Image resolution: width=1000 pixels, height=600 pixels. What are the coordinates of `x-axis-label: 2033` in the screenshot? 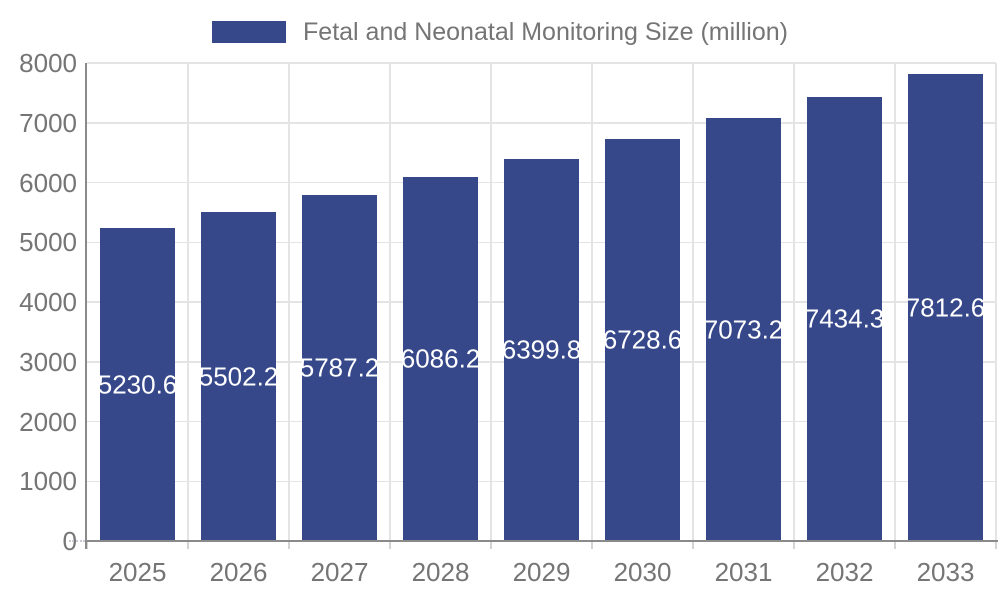 It's located at (945, 572).